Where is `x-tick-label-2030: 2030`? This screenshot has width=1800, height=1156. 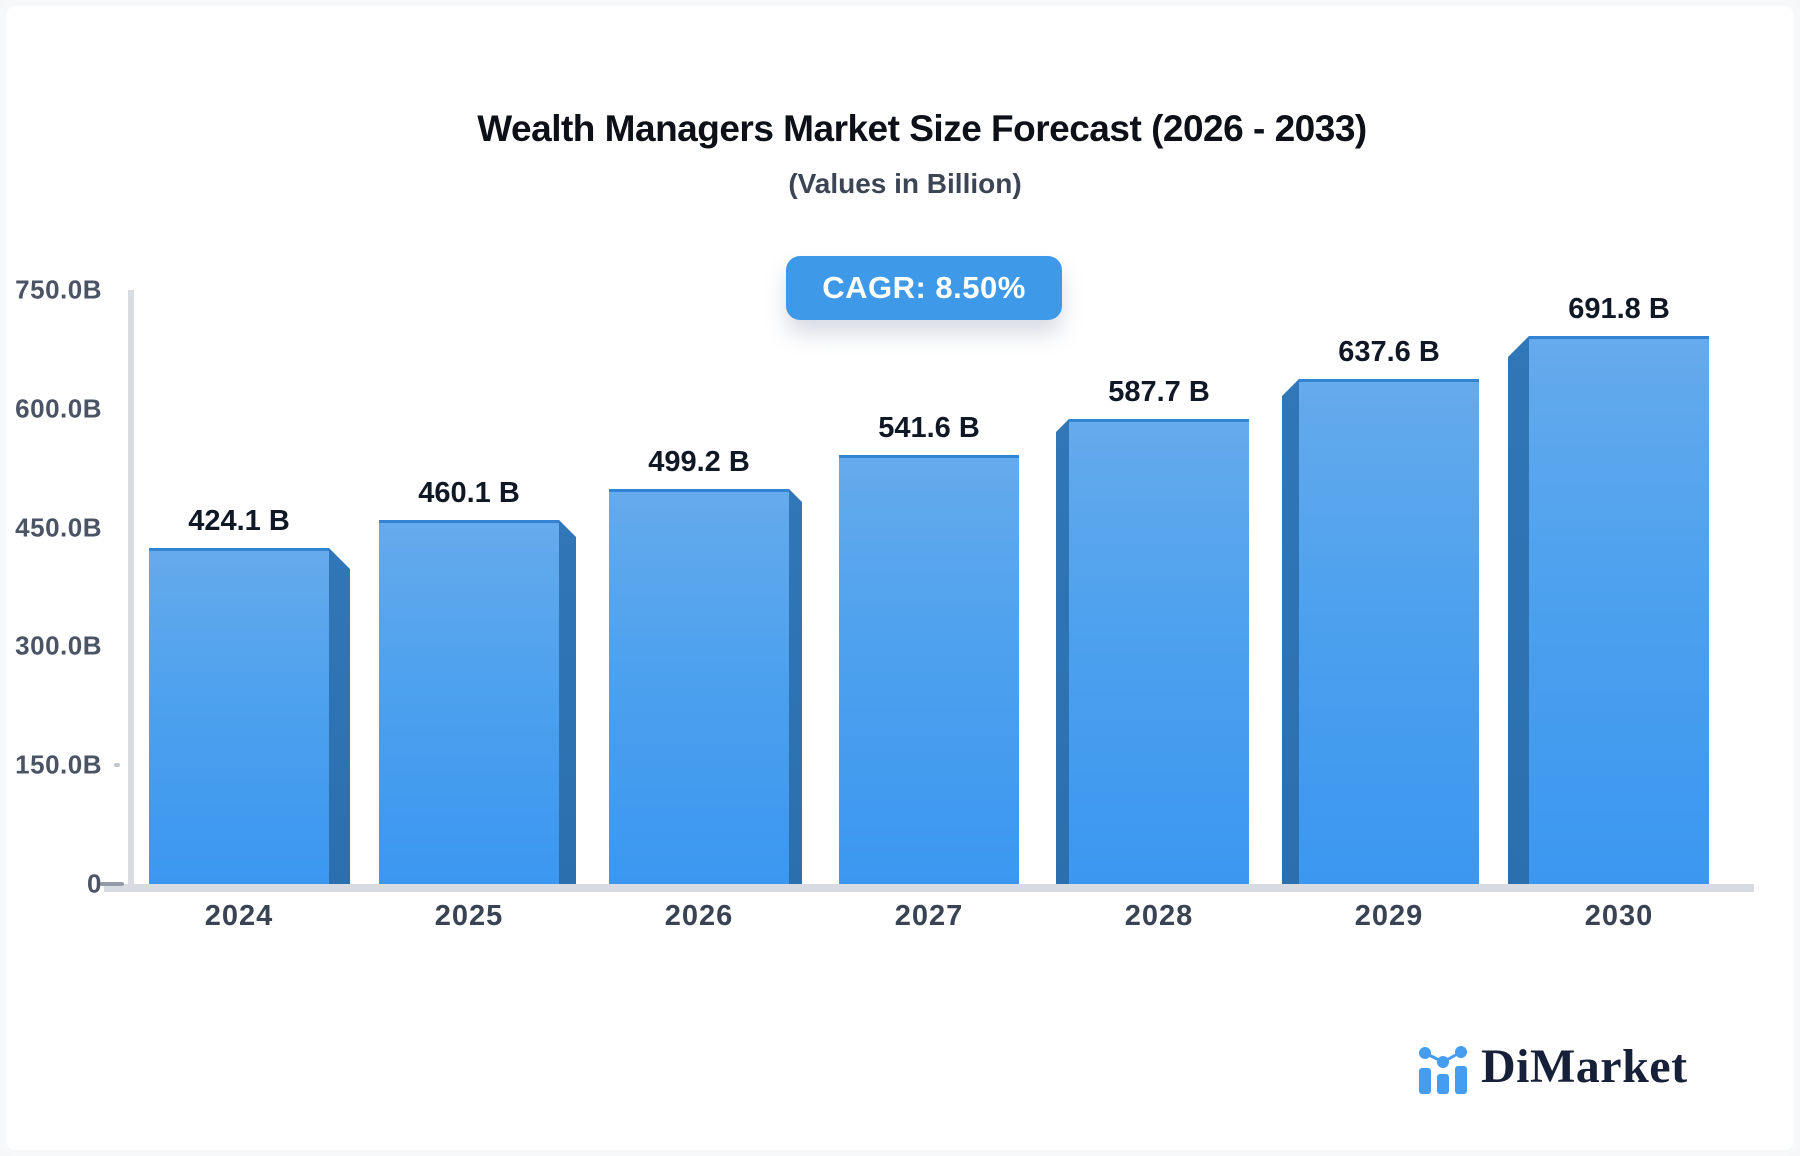
x-tick-label-2030: 2030 is located at coordinates (1619, 916).